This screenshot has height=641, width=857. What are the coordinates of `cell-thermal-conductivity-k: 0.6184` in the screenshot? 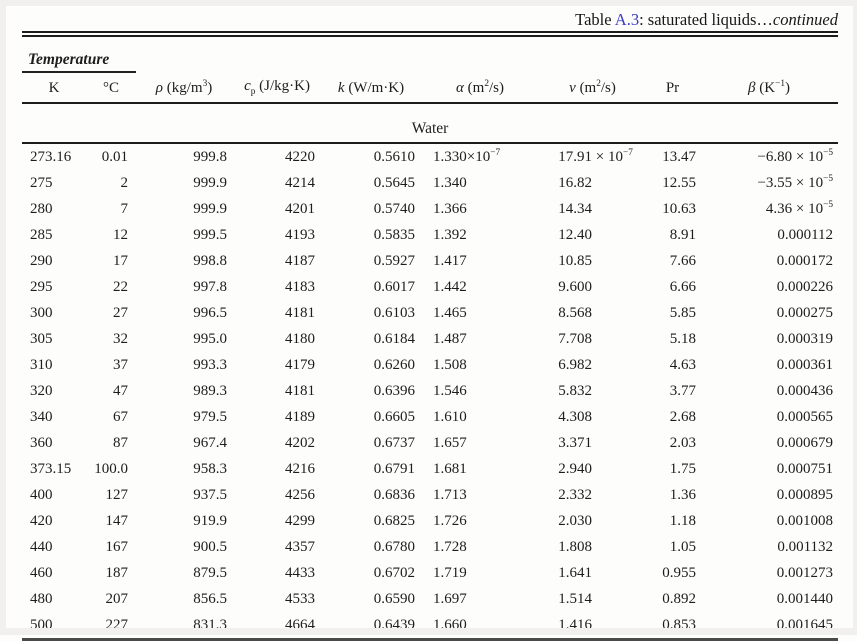 It's located at (371, 339).